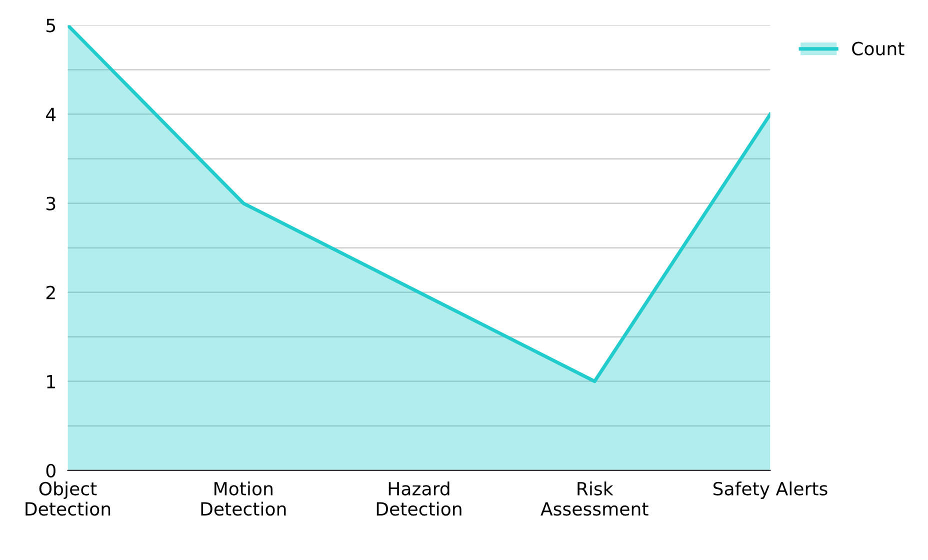 The width and height of the screenshot is (928, 560). What do you see at coordinates (419, 499) in the screenshot?
I see `x-tick-label: Hazard Detection` at bounding box center [419, 499].